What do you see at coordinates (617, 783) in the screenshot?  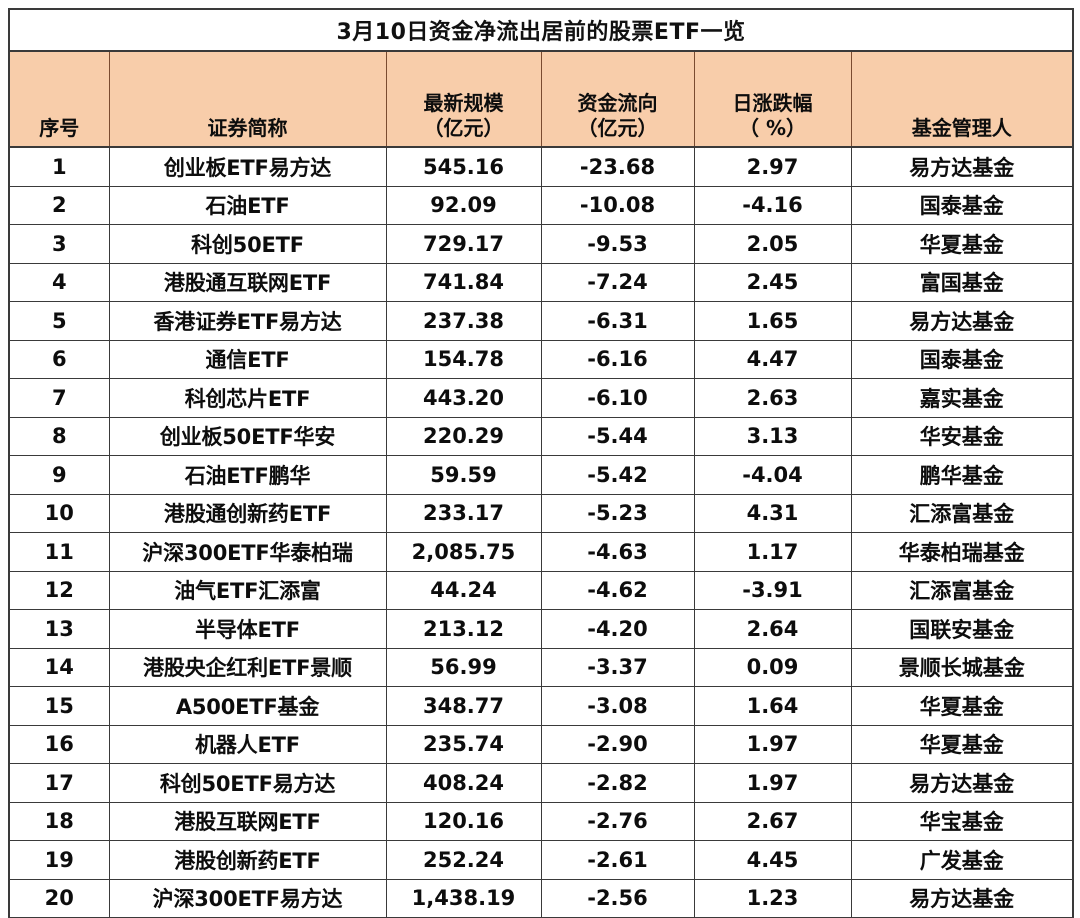 I see `cell-flow: -2.82` at bounding box center [617, 783].